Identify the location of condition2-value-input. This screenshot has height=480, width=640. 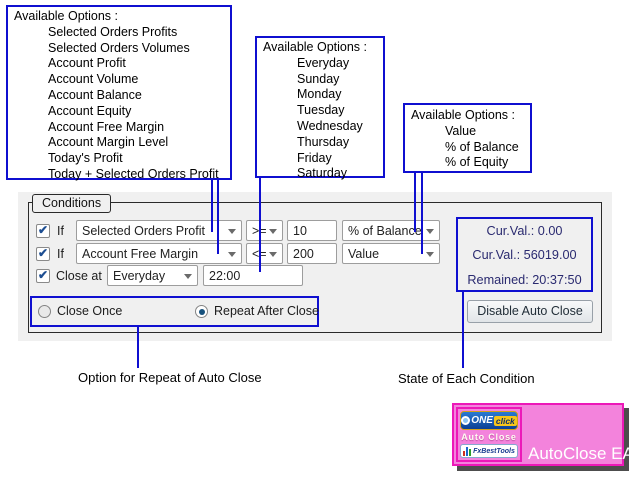
(312, 253).